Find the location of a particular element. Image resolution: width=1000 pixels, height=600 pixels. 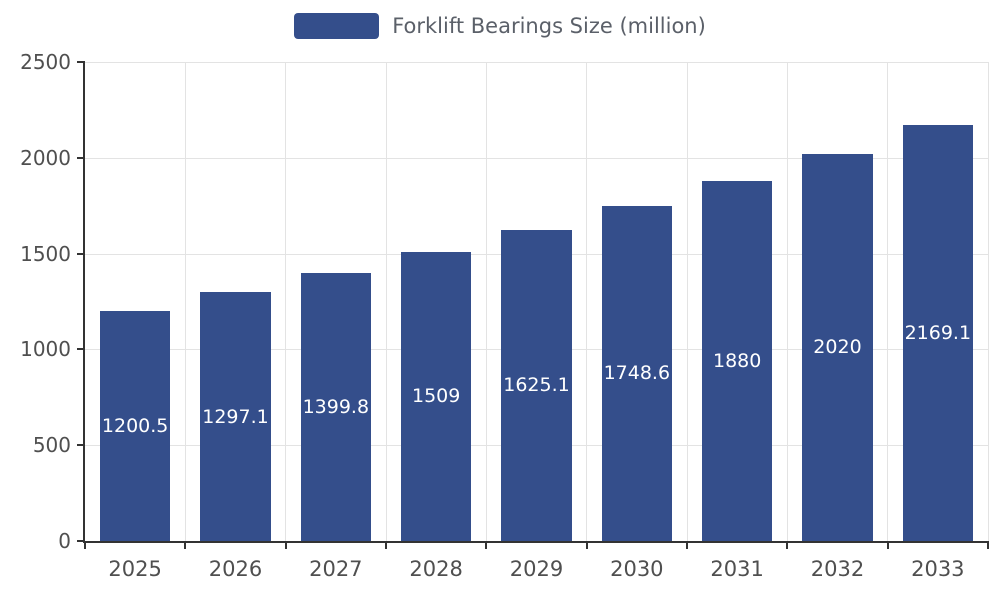

x-axis-line is located at coordinates (535, 542).